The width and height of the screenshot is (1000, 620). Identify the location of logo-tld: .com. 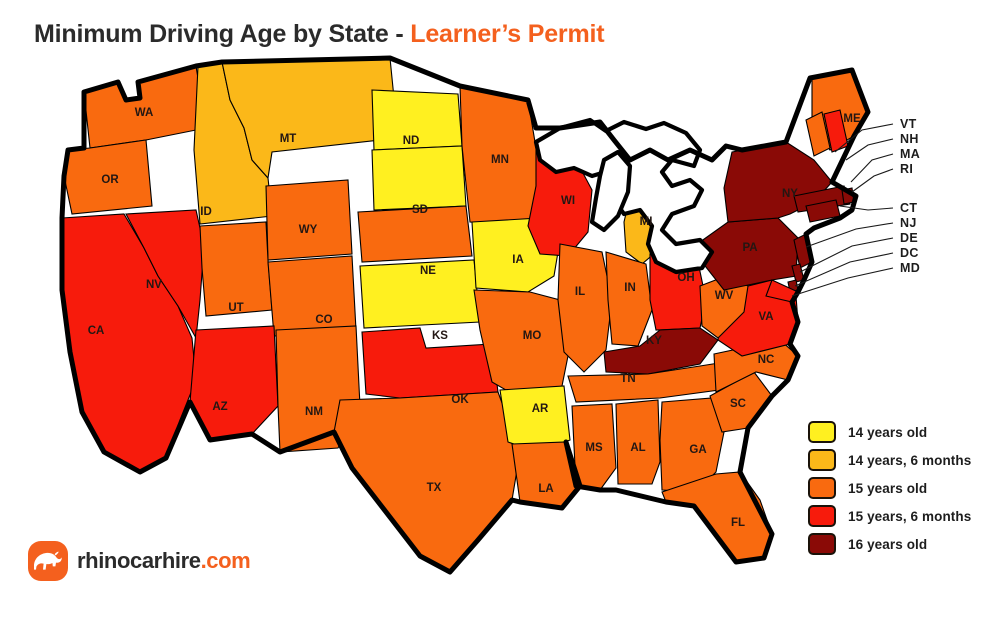
(225, 560).